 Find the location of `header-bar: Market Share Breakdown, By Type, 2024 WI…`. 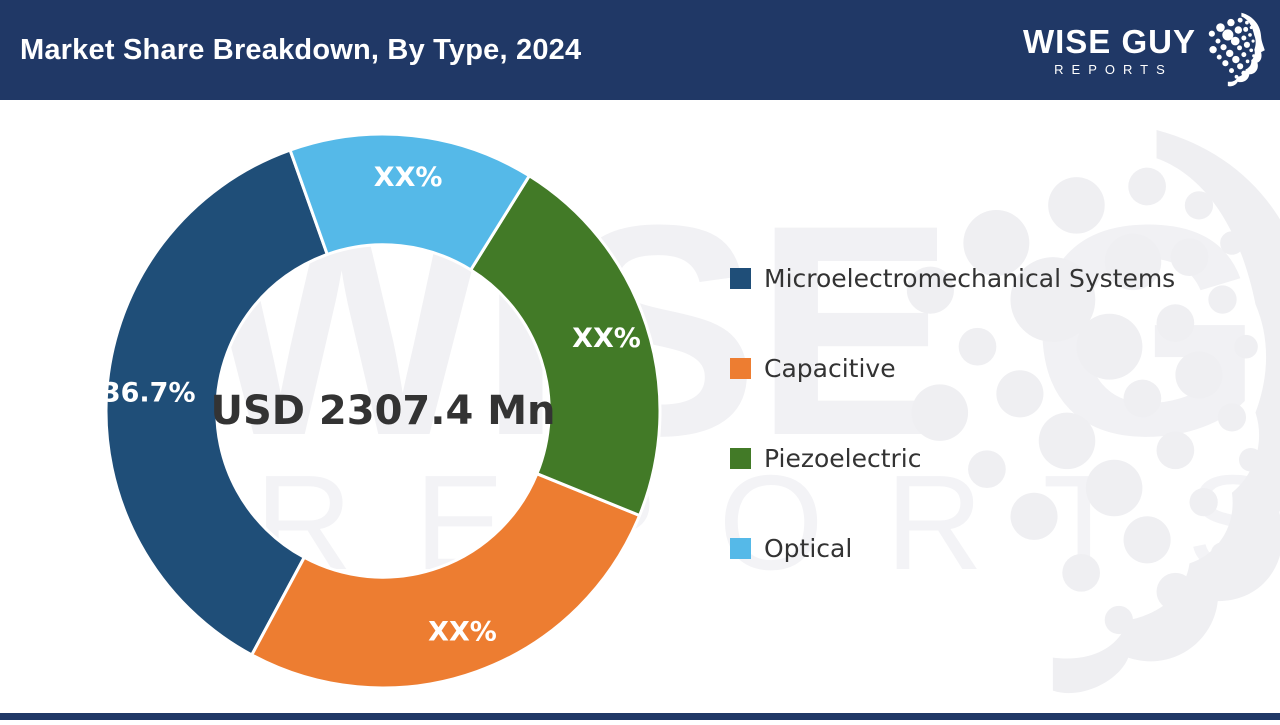

header-bar: Market Share Breakdown, By Type, 2024 WI… is located at coordinates (640, 50).